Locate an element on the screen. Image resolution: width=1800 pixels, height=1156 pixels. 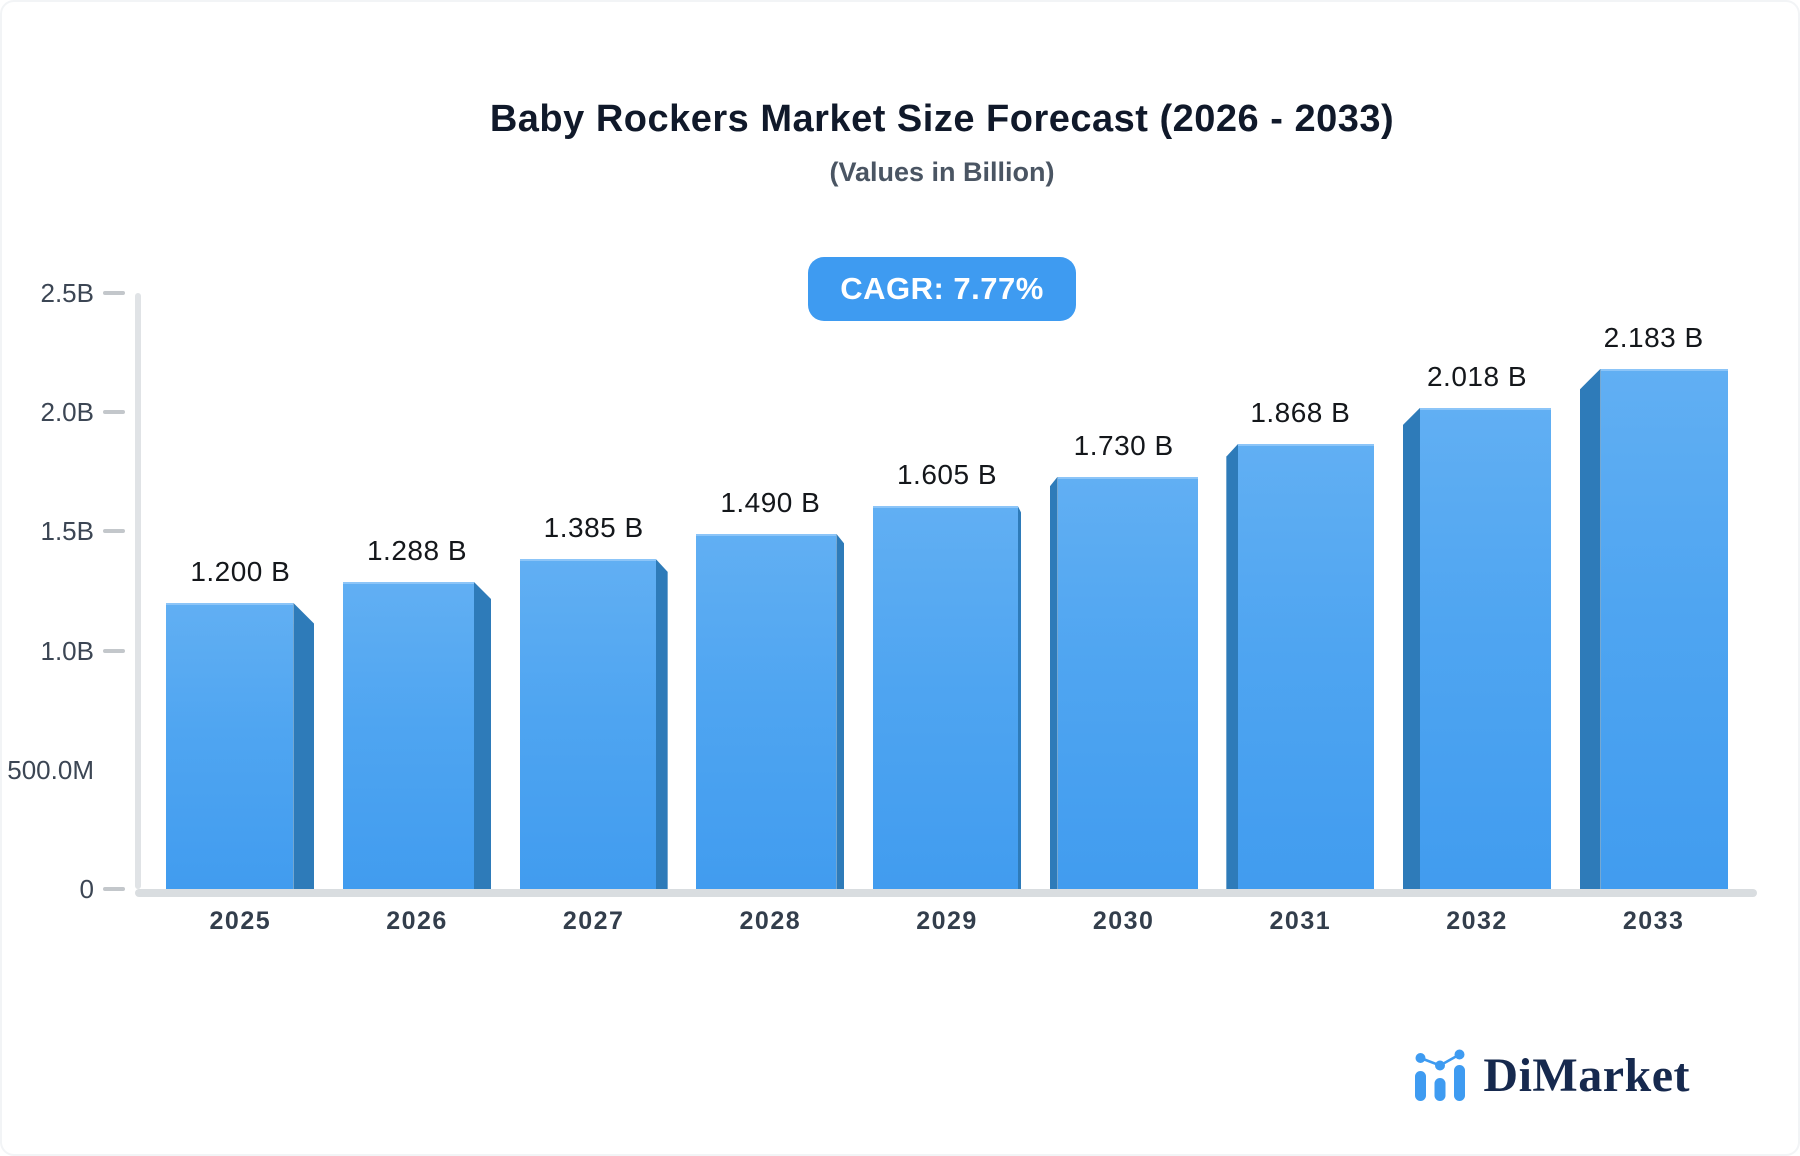
x-axis-label-2029: 2029 is located at coordinates (947, 921).